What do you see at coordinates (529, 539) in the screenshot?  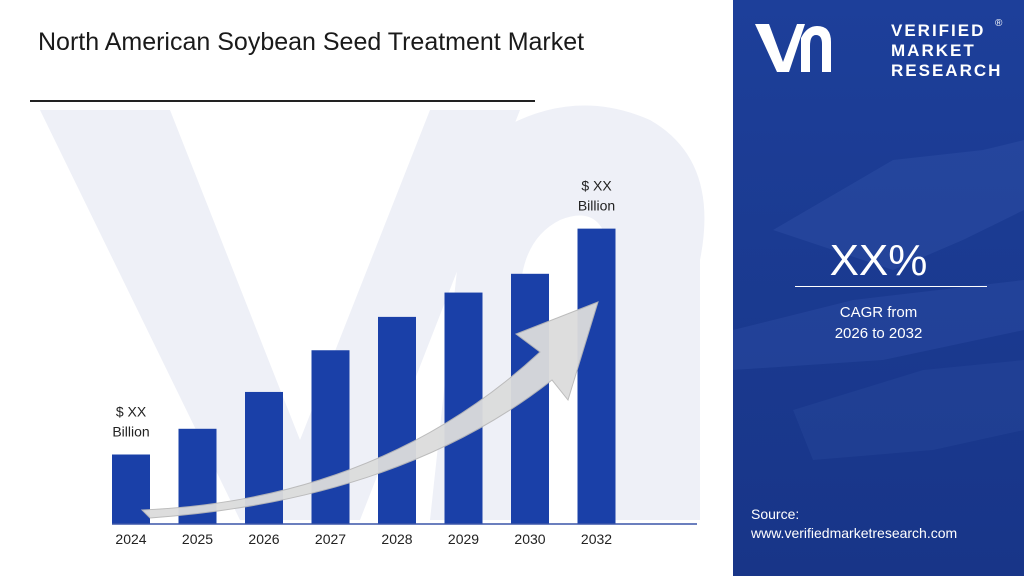 I see `x-tick-label-2030: 2030` at bounding box center [529, 539].